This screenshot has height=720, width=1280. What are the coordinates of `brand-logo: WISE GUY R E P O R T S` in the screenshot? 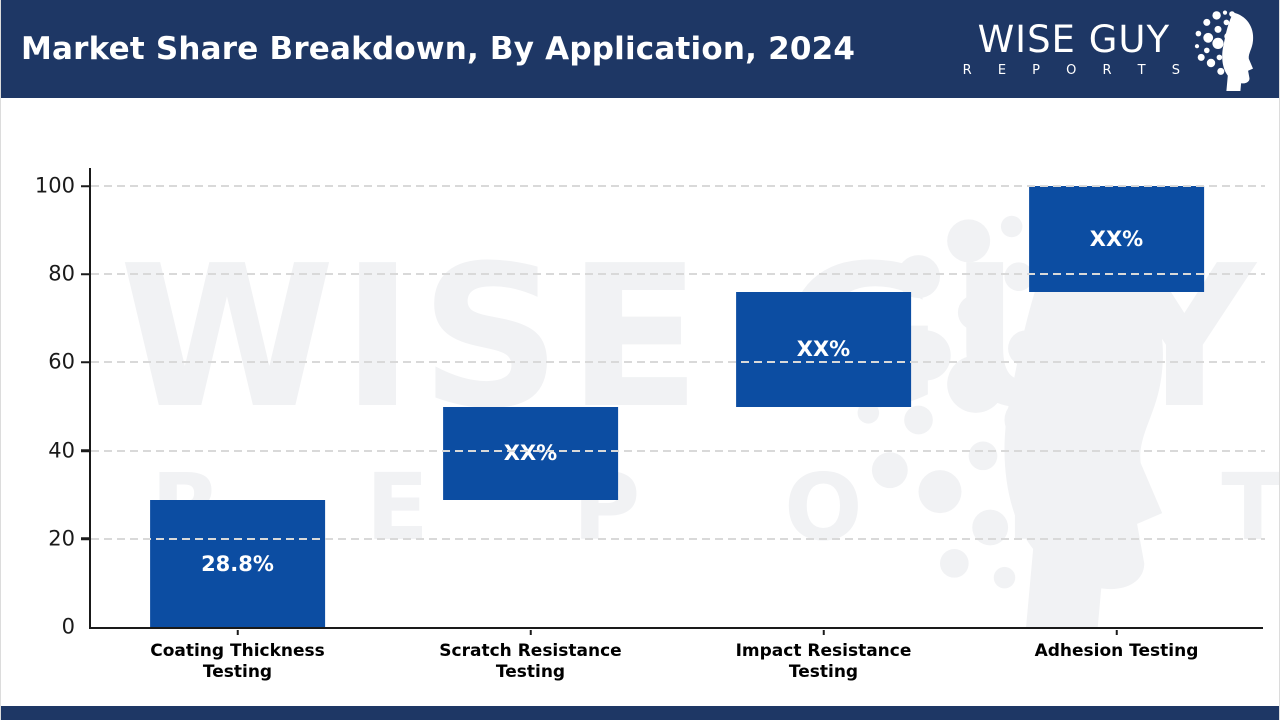 It's located at (1109, 49).